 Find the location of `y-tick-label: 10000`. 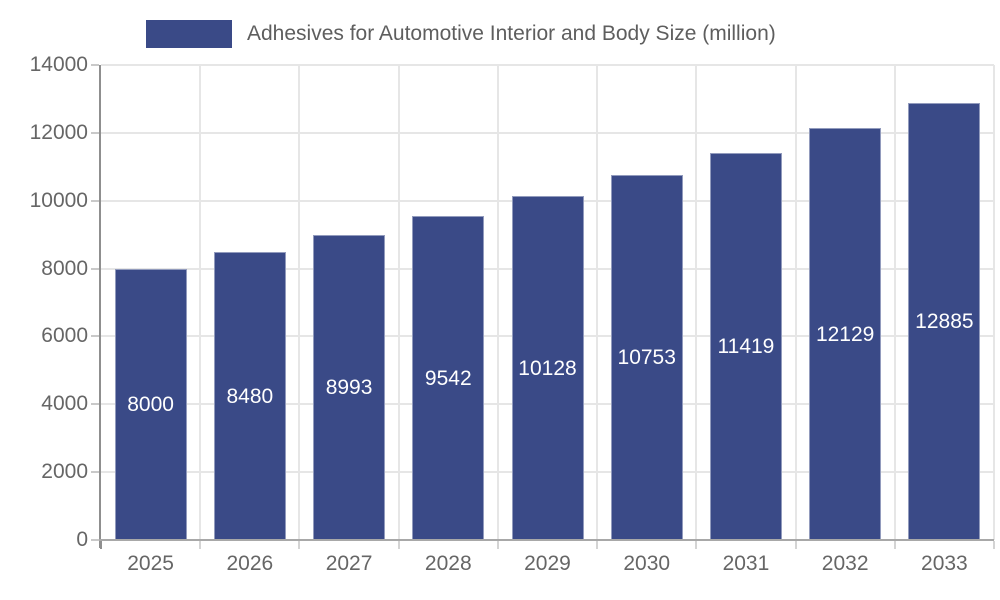

y-tick-label: 10000 is located at coordinates (58, 200).